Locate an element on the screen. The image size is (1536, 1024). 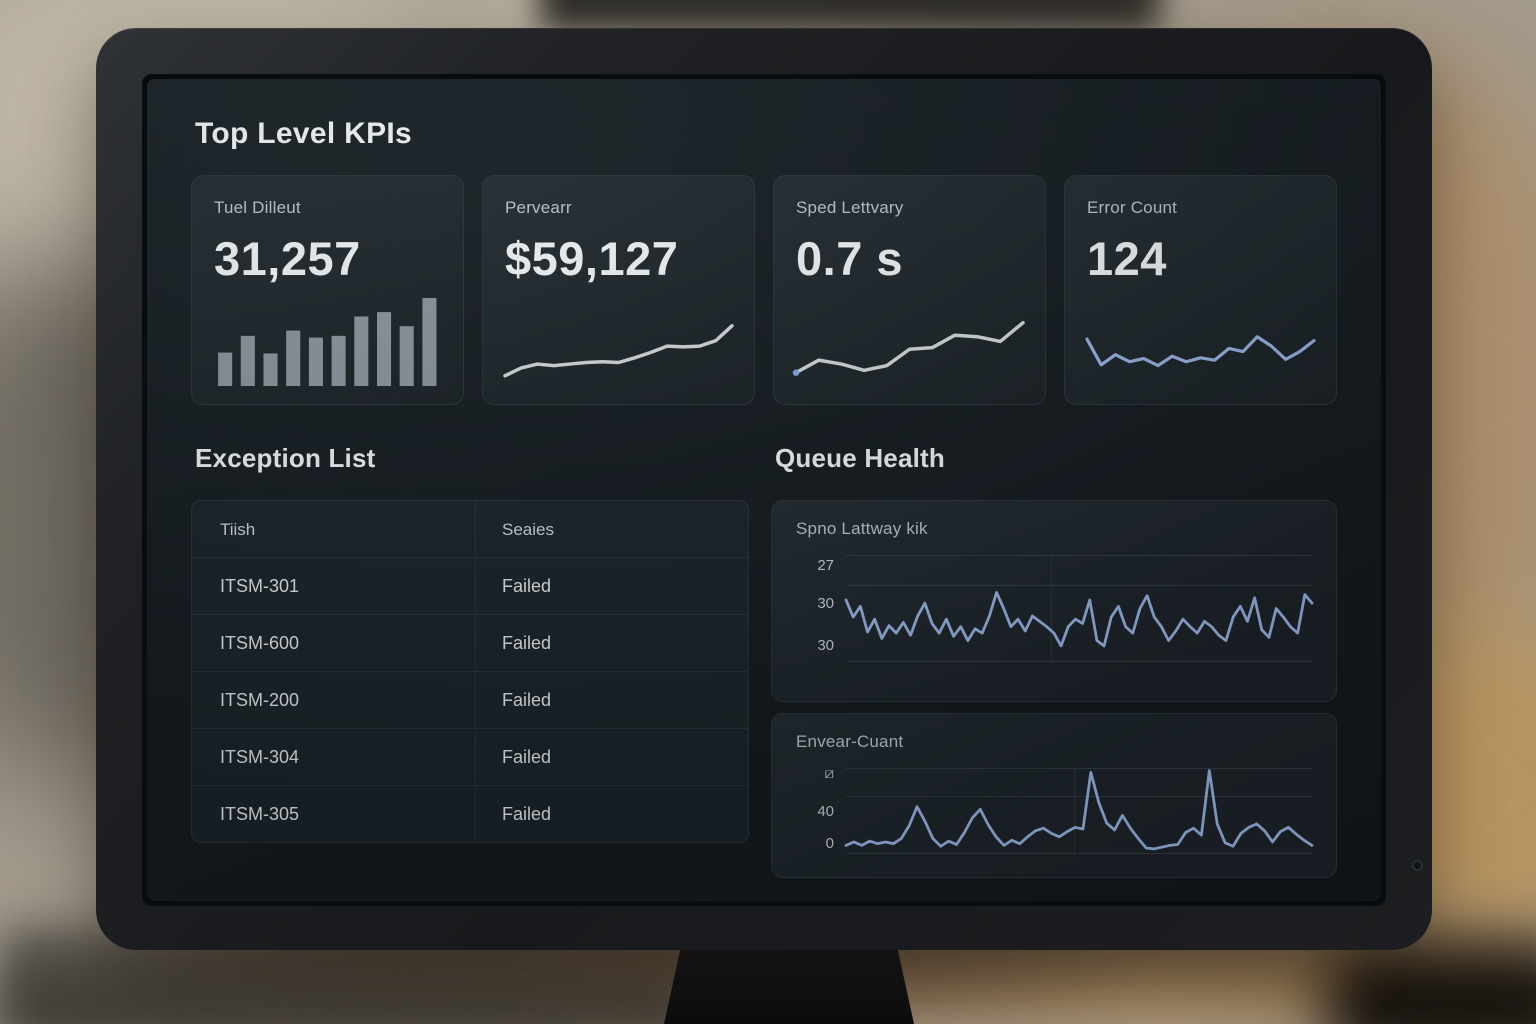
queue-chart-card-spno-lattway: Spno Lattway kik 27 30 30 is located at coordinates (1054, 601).